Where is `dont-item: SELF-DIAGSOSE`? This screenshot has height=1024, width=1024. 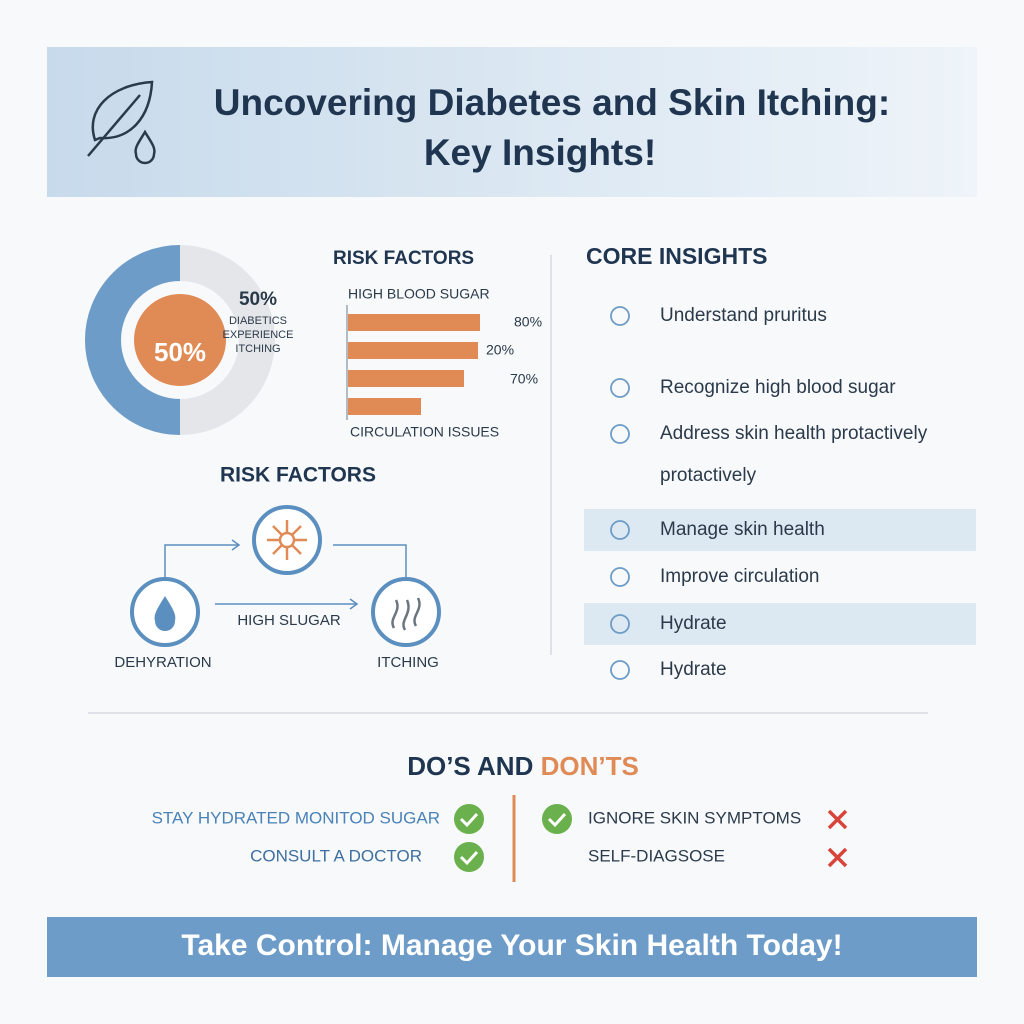
dont-item: SELF-DIAGSOSE is located at coordinates (656, 855).